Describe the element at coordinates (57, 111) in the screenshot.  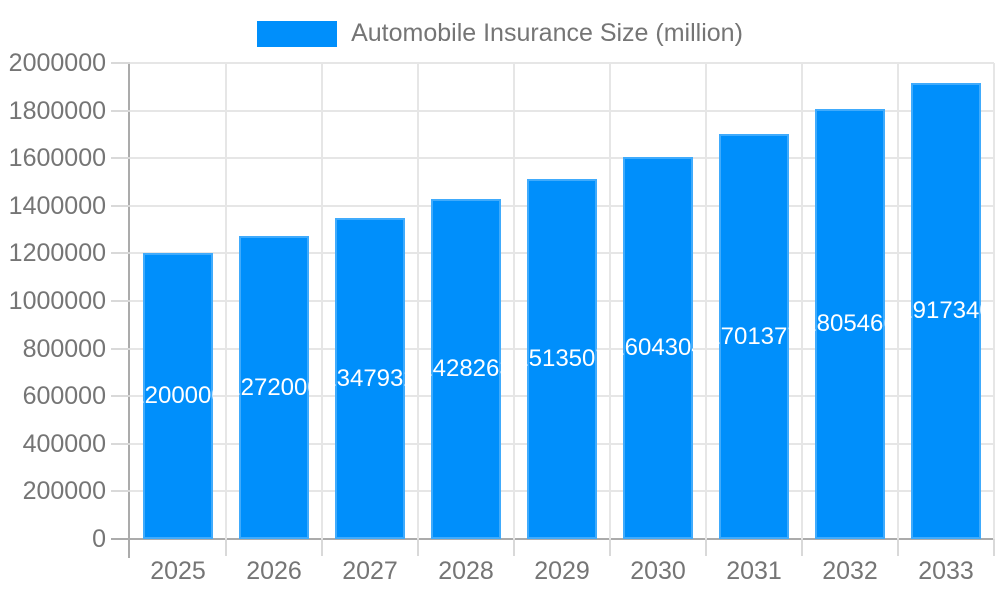
I see `y-tick-label: 1800000` at that location.